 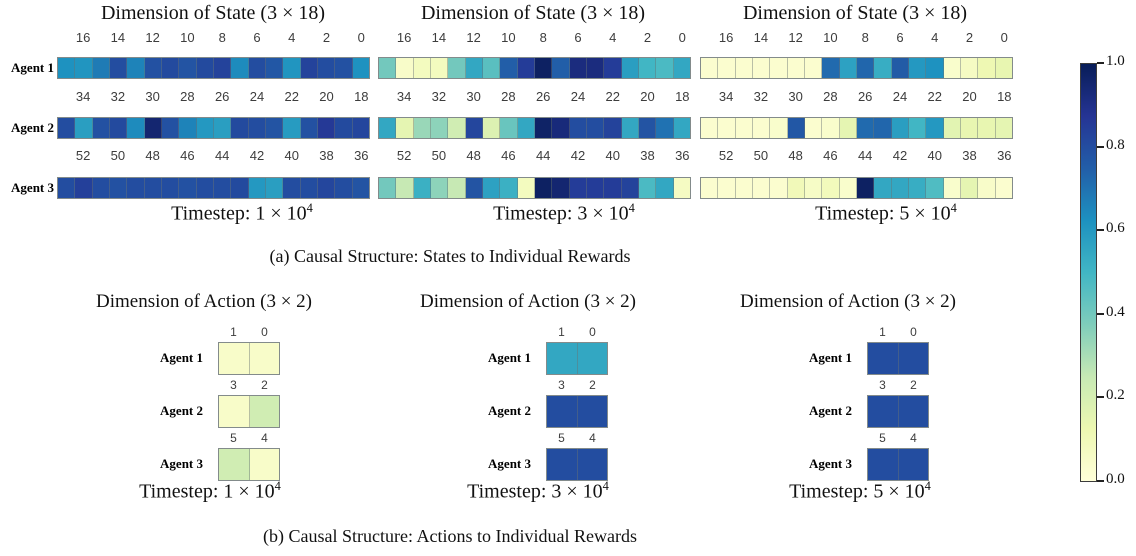 I want to click on dim-tick-label: 36, so click(x=682, y=155).